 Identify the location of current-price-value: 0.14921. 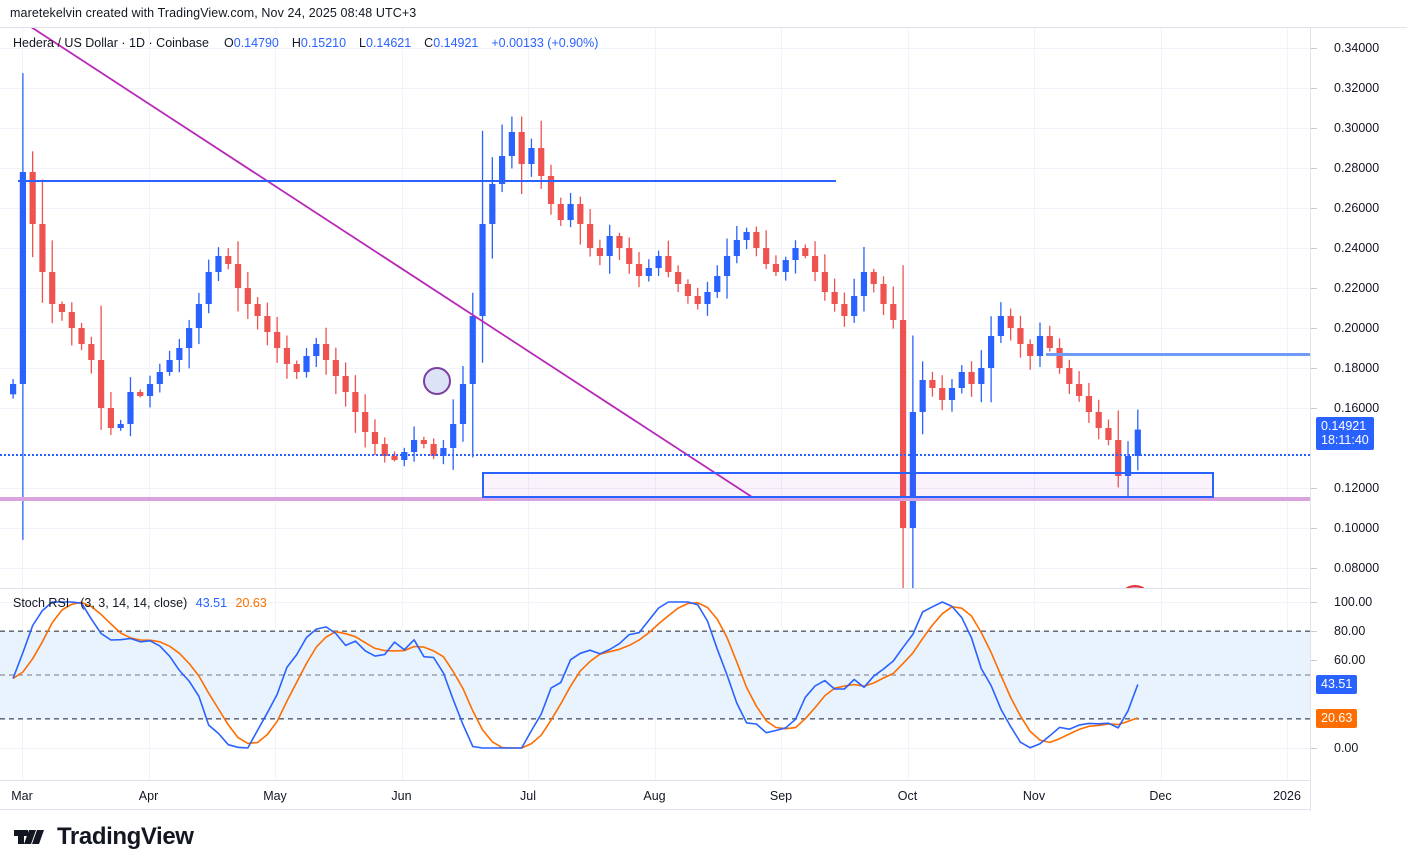
(1344, 425).